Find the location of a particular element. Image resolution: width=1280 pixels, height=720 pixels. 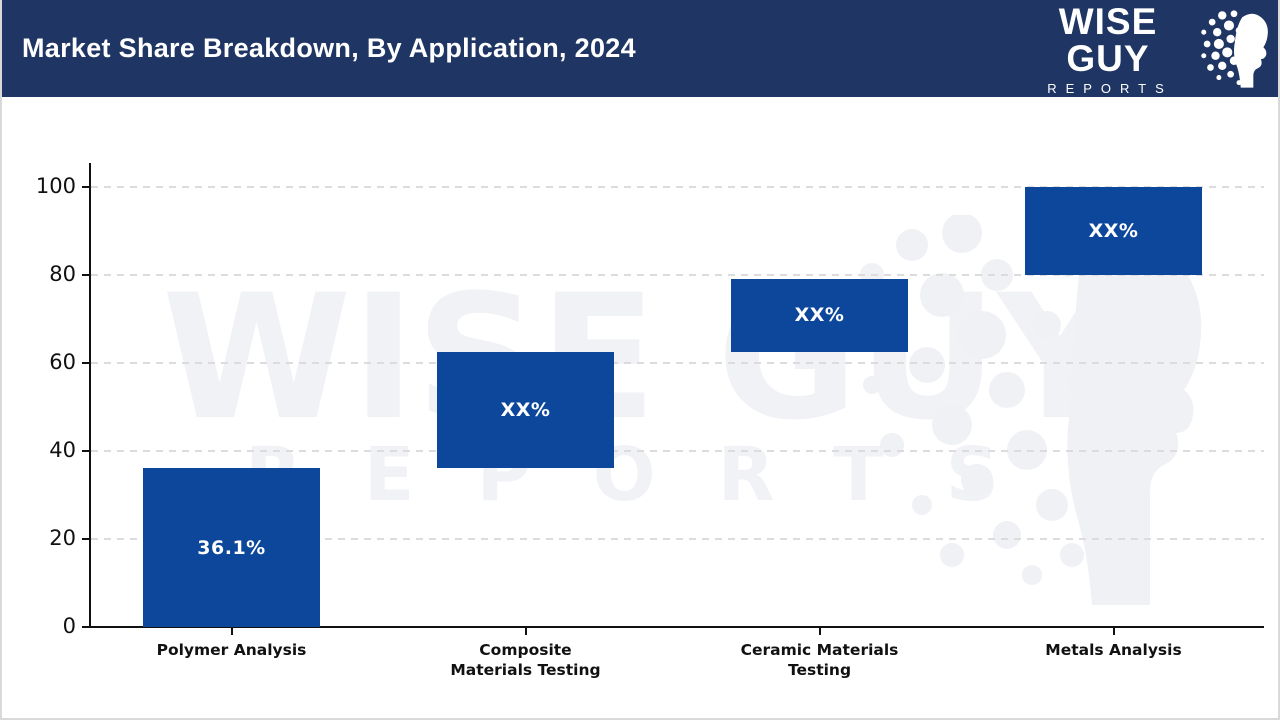

bar-polymer-analysis: 36.1% is located at coordinates (231, 547).